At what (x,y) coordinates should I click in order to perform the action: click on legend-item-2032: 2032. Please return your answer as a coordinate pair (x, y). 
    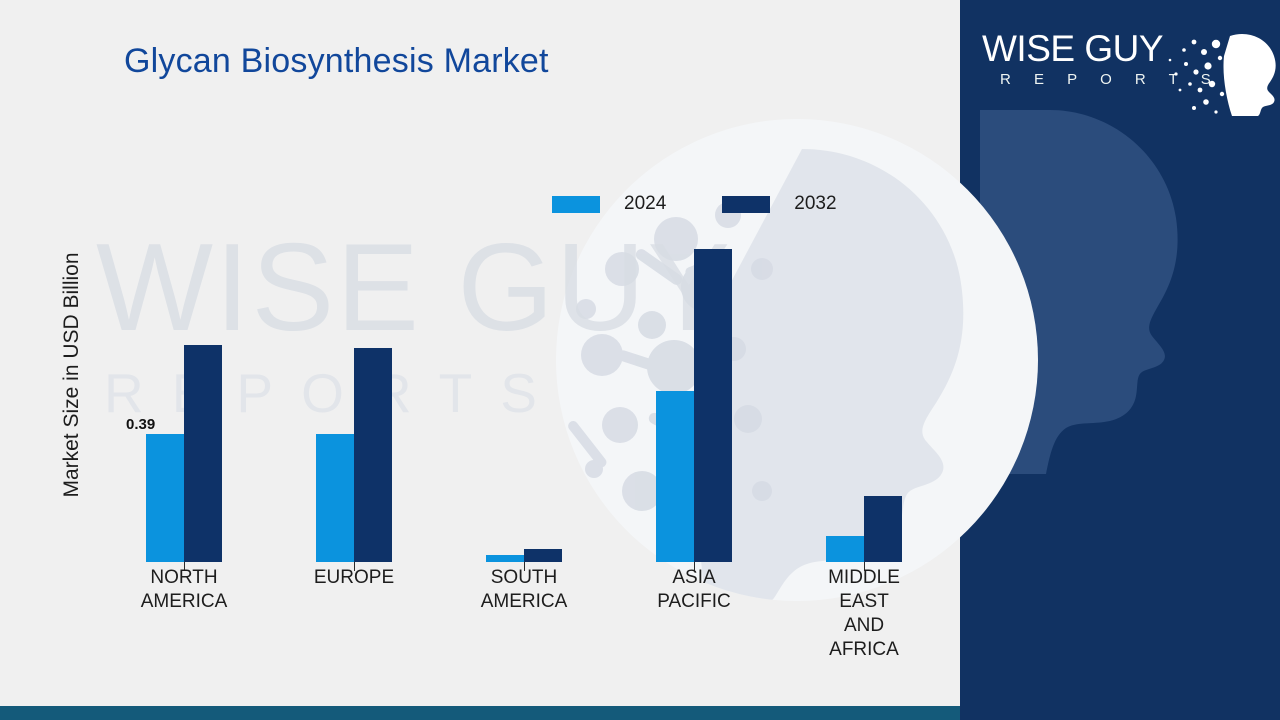
    Looking at the image, I should click on (807, 204).